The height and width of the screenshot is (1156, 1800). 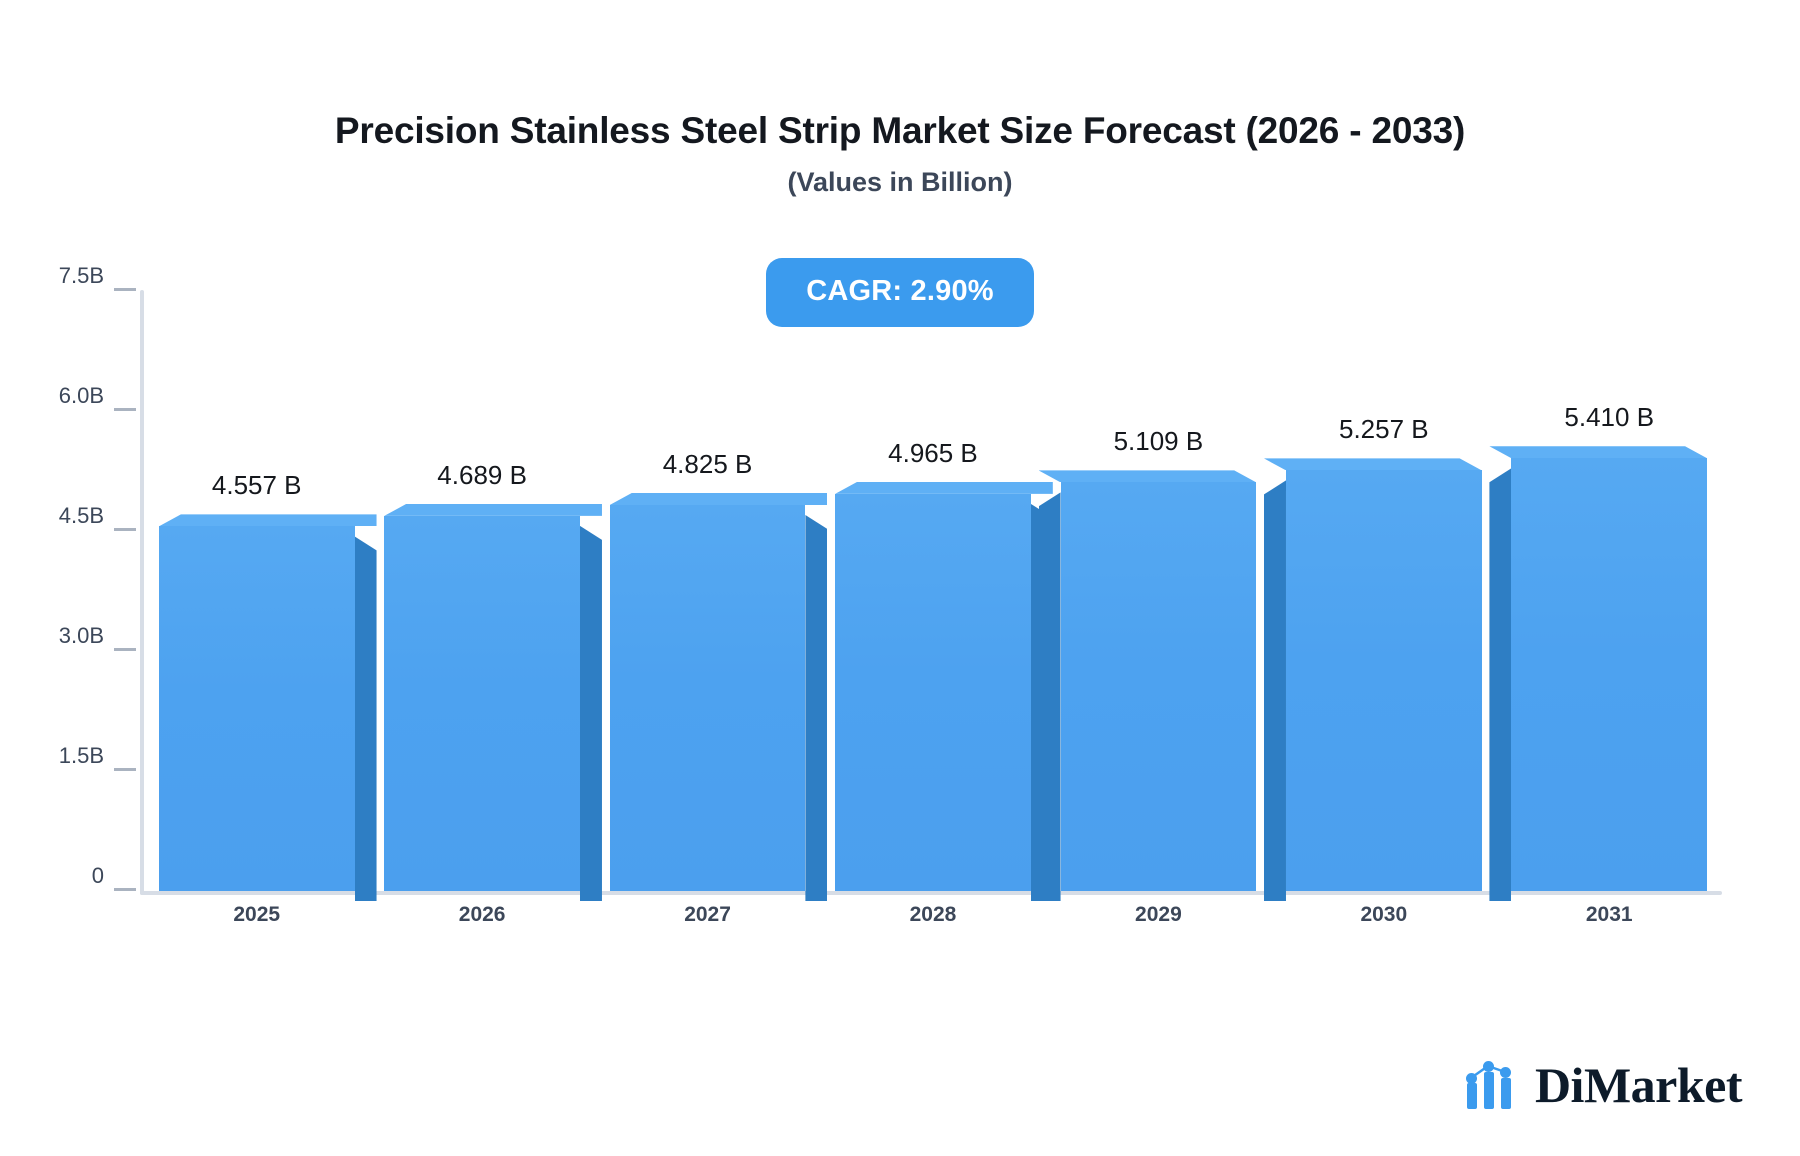 What do you see at coordinates (81, 395) in the screenshot?
I see `y-tick-label-4: 6.0B` at bounding box center [81, 395].